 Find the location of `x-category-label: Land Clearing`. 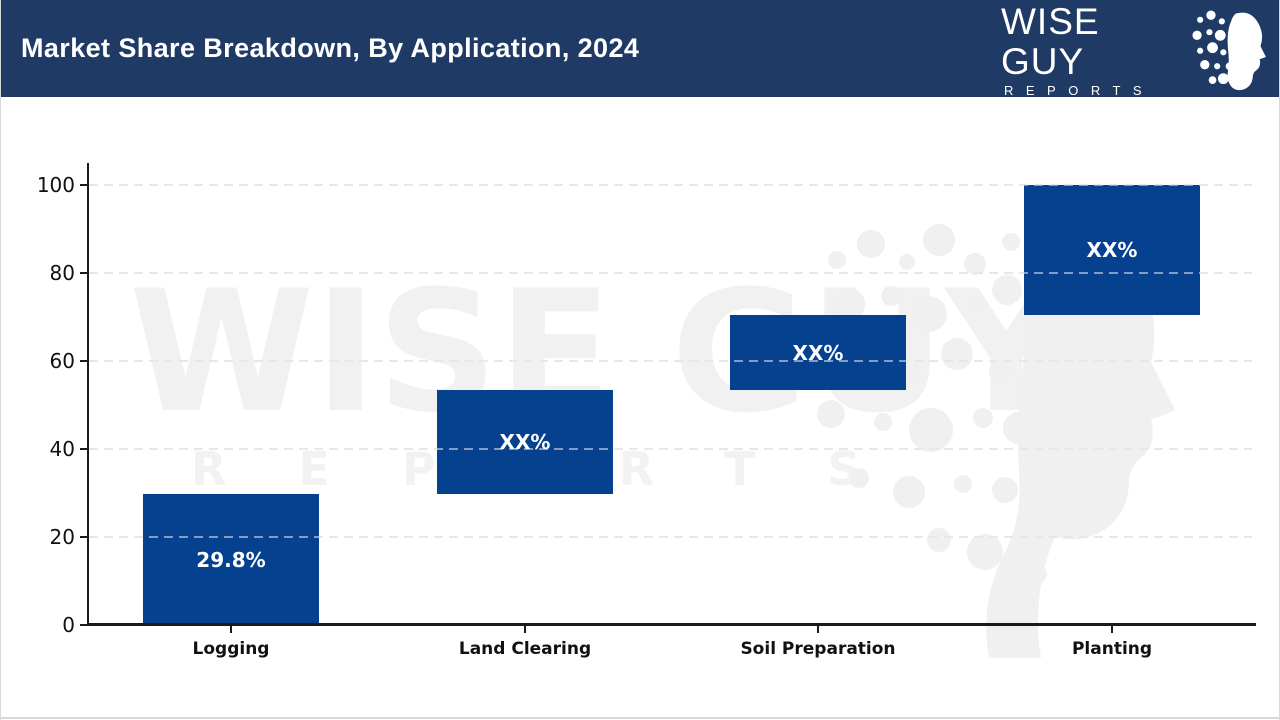

x-category-label: Land Clearing is located at coordinates (525, 649).